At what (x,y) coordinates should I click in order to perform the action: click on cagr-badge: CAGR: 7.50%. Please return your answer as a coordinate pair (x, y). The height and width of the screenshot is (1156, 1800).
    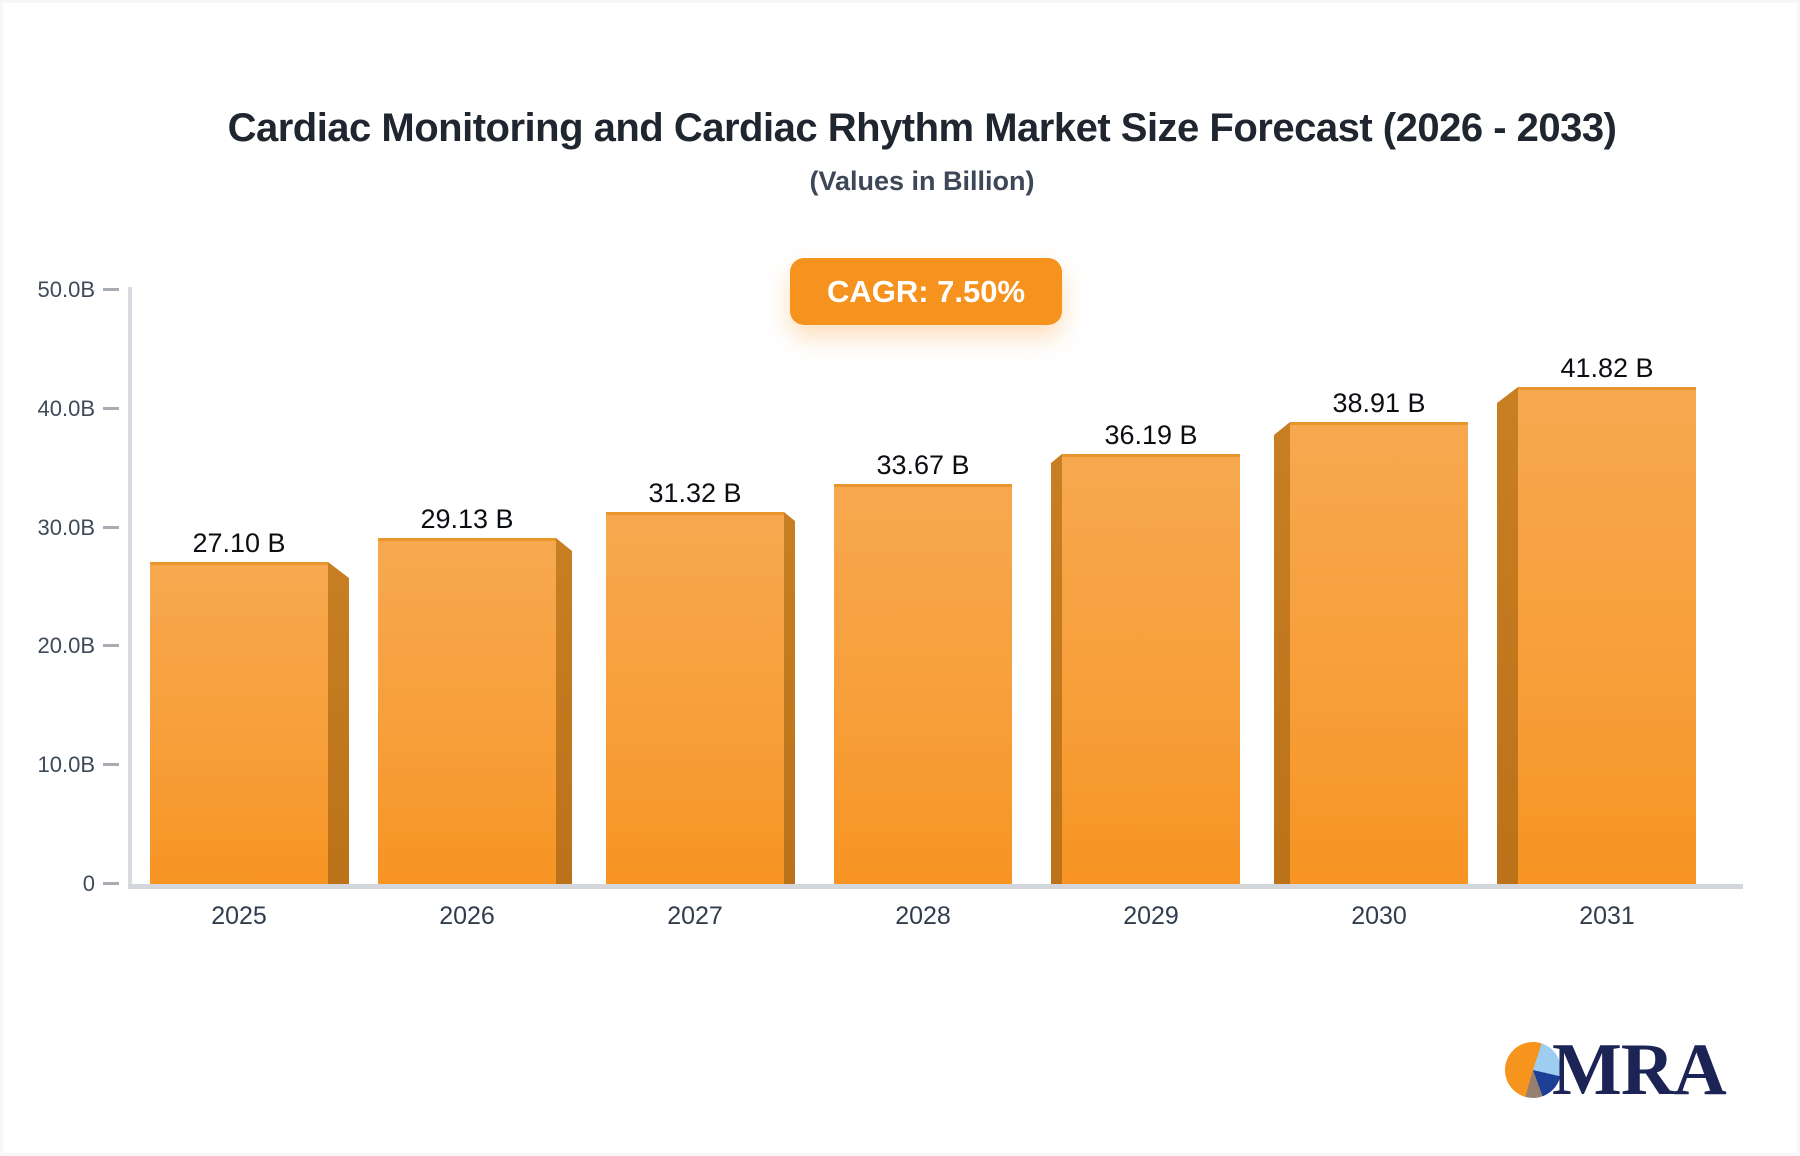
    Looking at the image, I should click on (926, 291).